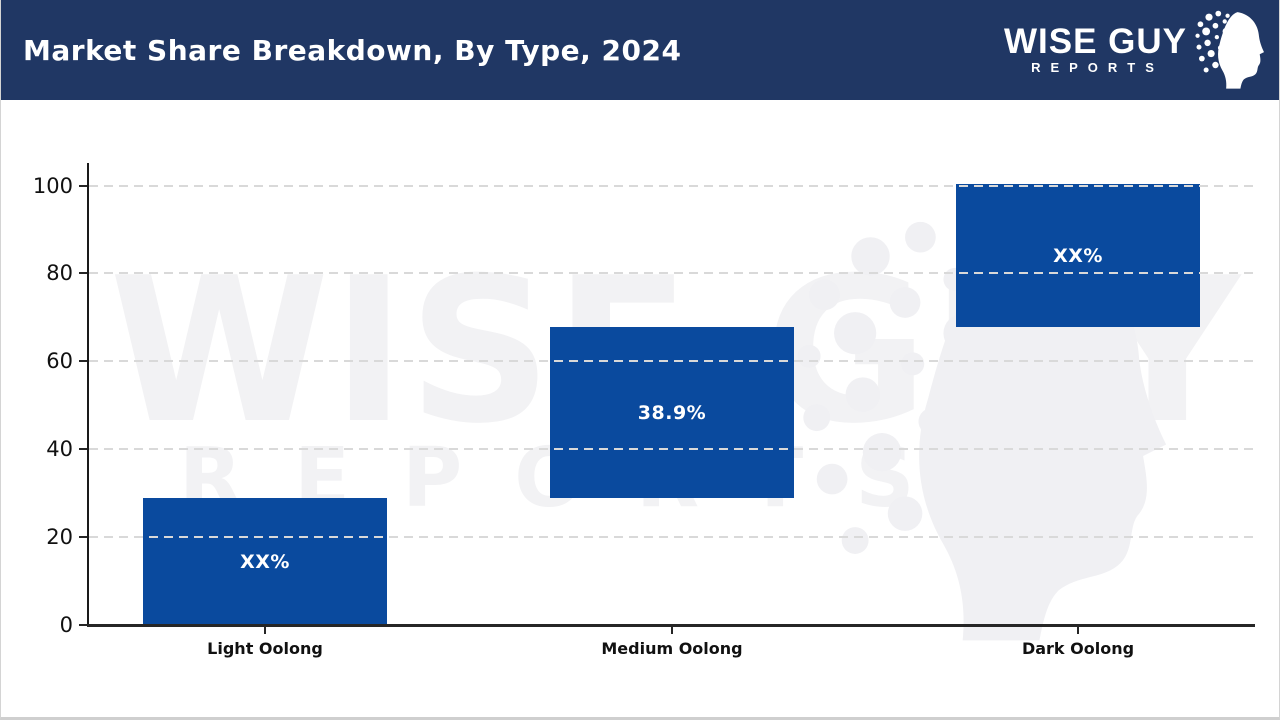  I want to click on bar-light-oolong: XX%, so click(265, 561).